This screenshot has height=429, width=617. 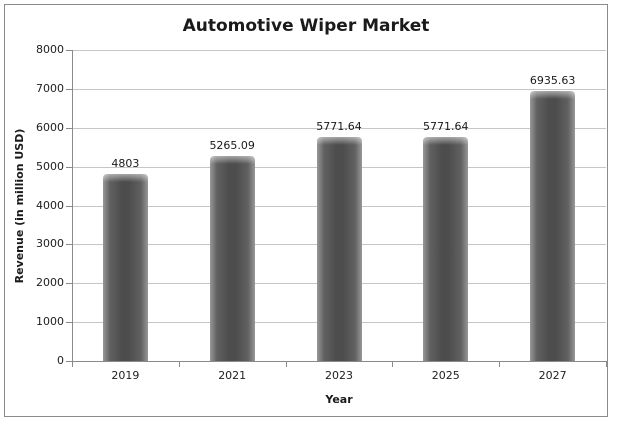 I want to click on bar-value-label: 6935.63, so click(x=552, y=81).